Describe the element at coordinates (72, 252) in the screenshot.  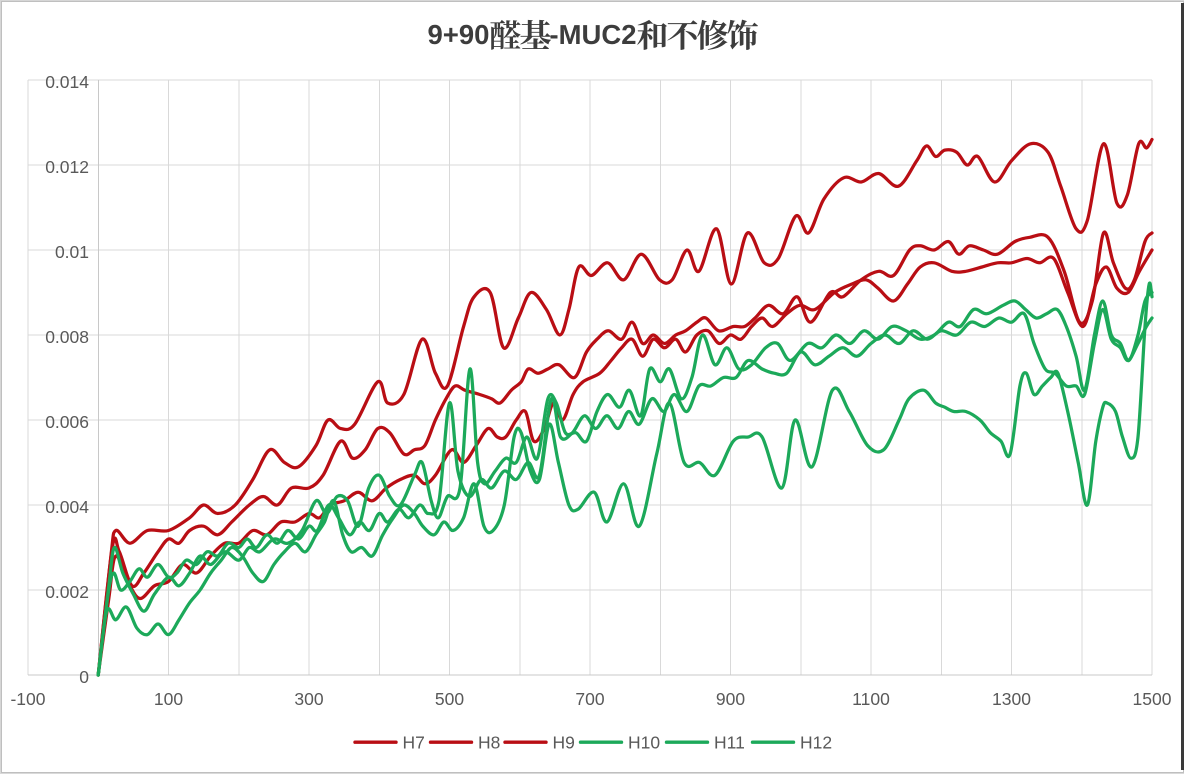
I see `svg-text: 0.01` at that location.